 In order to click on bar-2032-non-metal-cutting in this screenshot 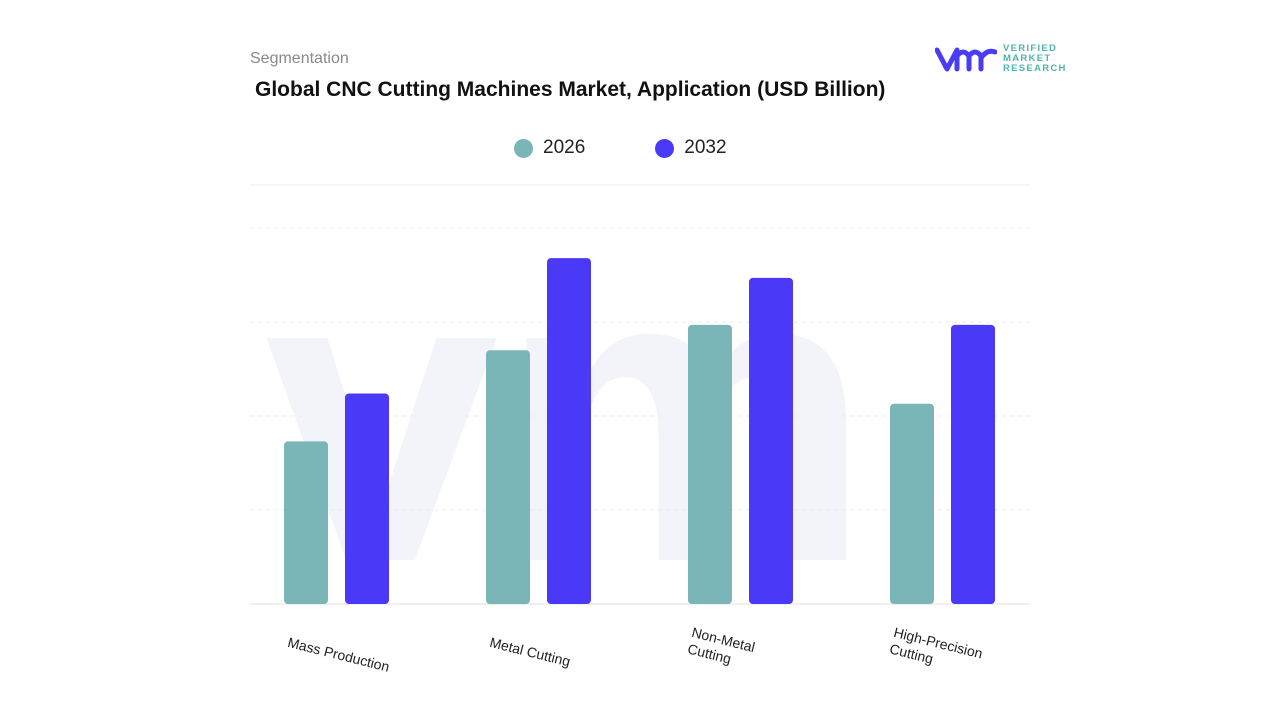, I will do `click(771, 440)`.